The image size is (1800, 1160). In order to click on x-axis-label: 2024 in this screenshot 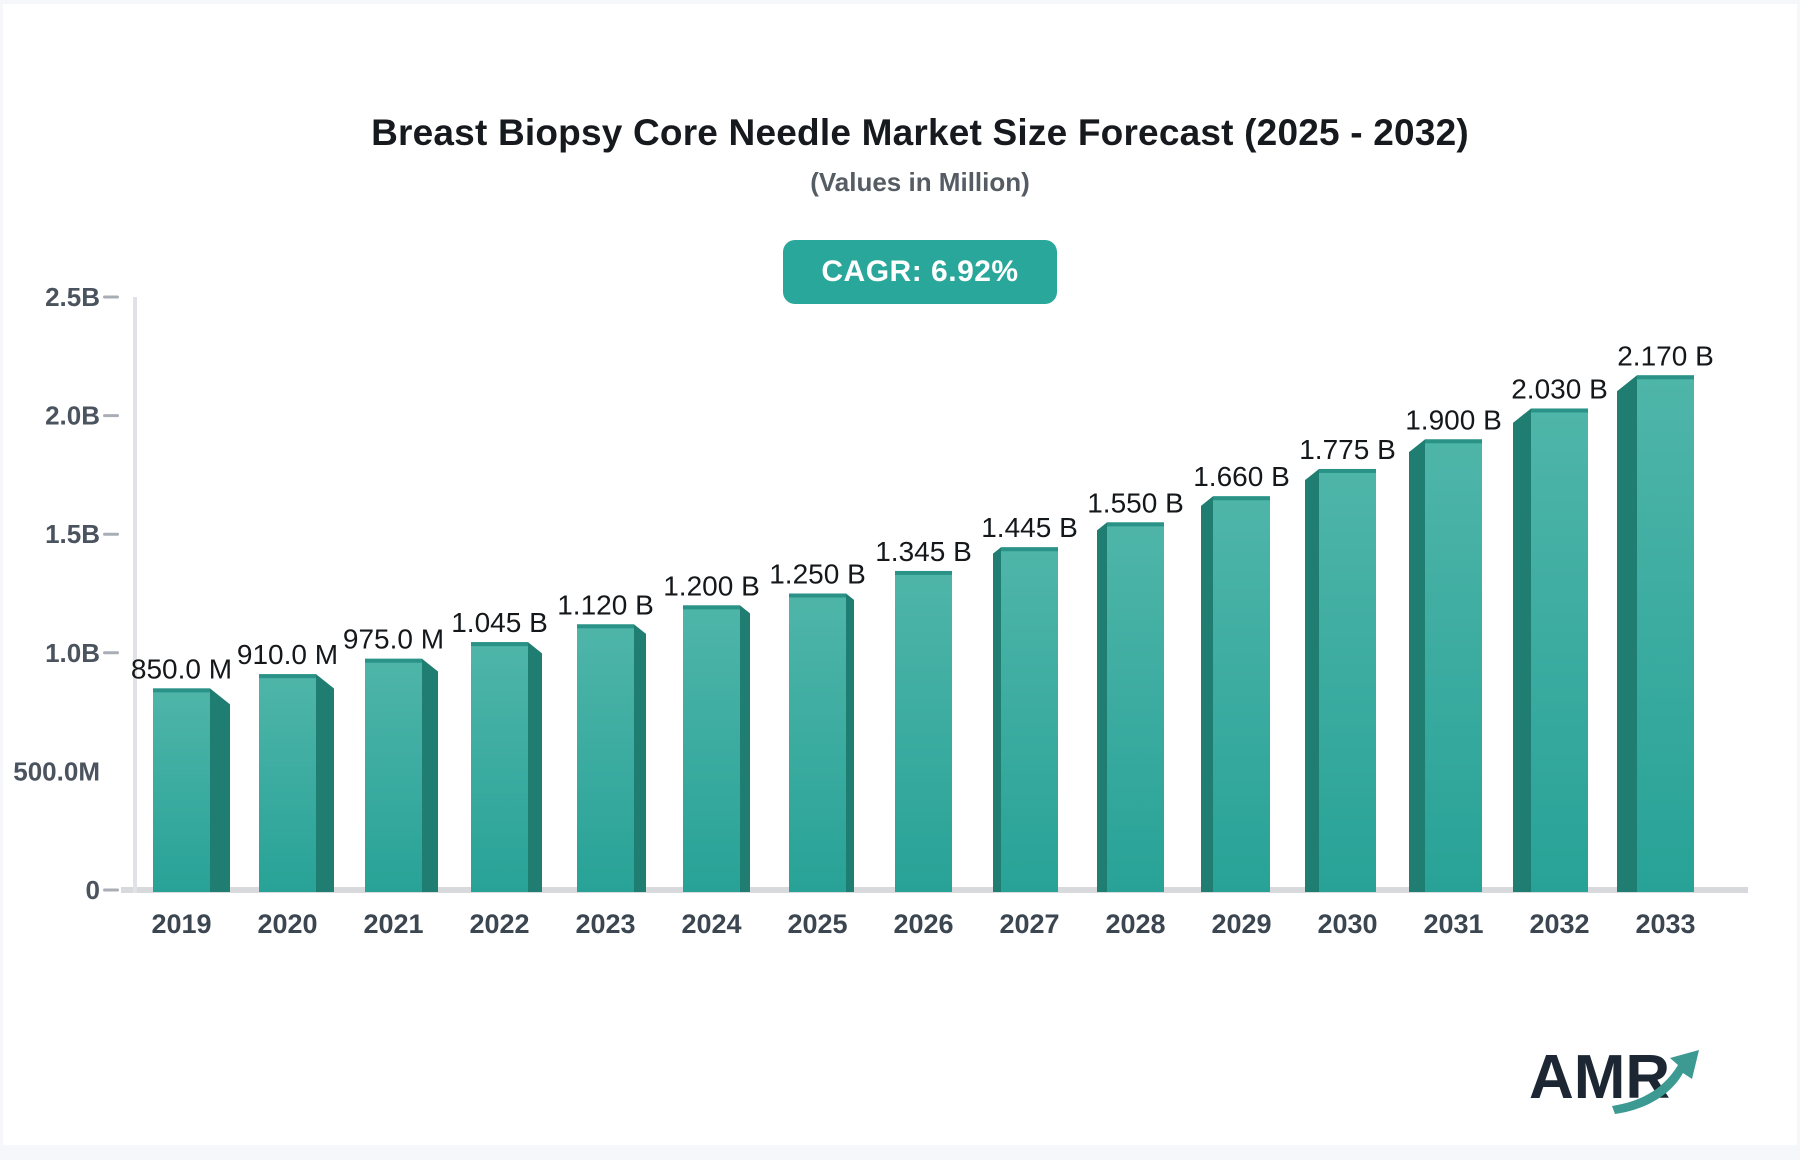, I will do `click(711, 924)`.